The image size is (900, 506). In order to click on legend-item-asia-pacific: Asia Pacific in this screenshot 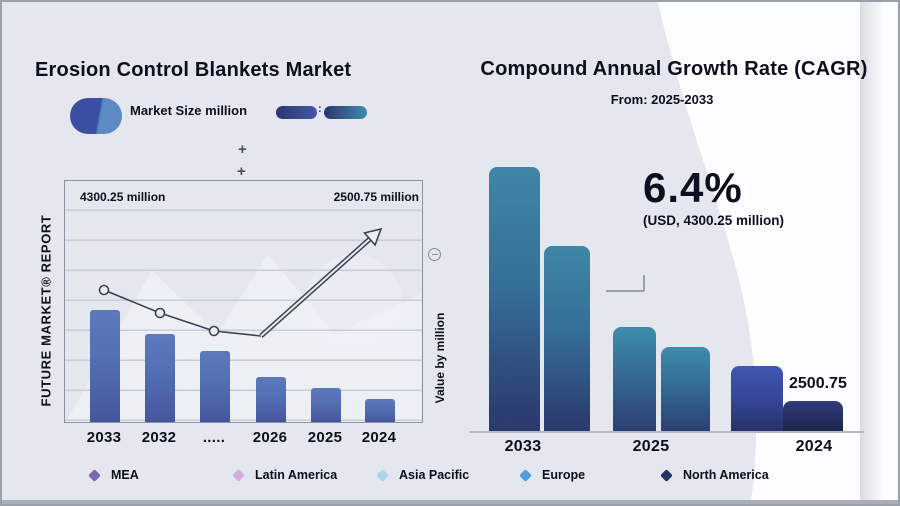, I will do `click(423, 475)`.